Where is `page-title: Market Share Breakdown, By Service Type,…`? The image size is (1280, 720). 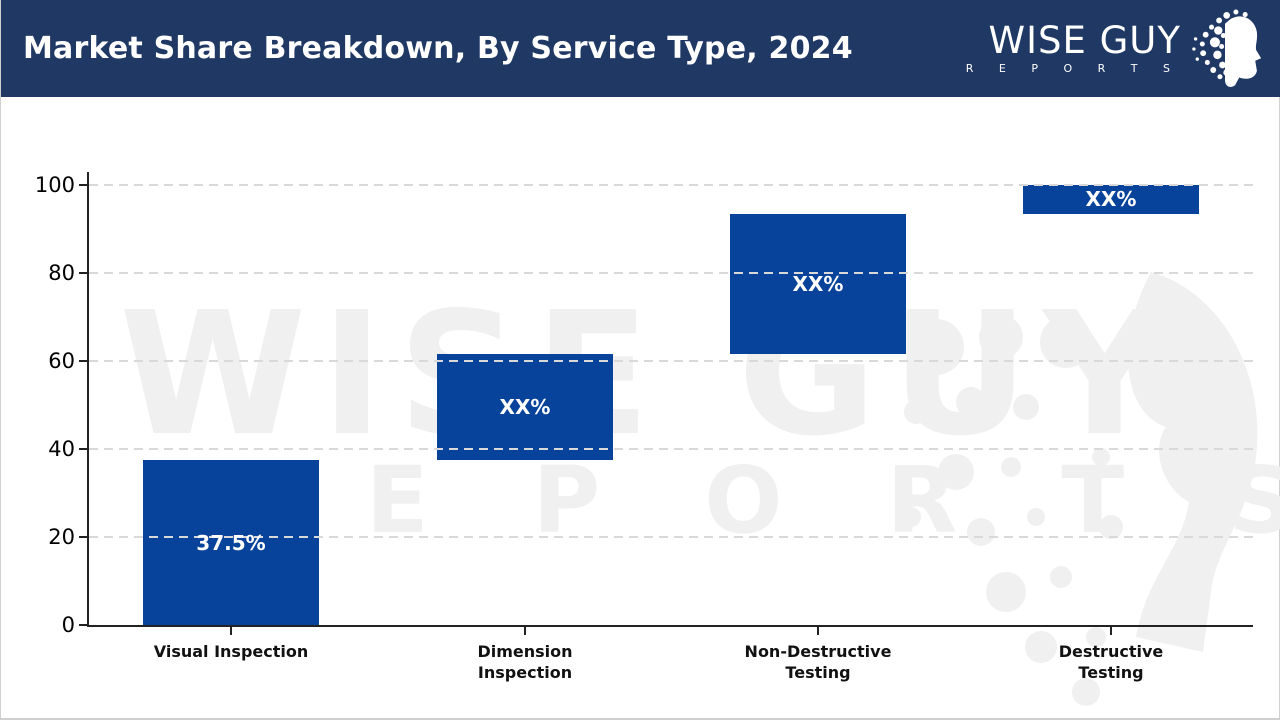
page-title: Market Share Breakdown, By Service Type,… is located at coordinates (438, 48).